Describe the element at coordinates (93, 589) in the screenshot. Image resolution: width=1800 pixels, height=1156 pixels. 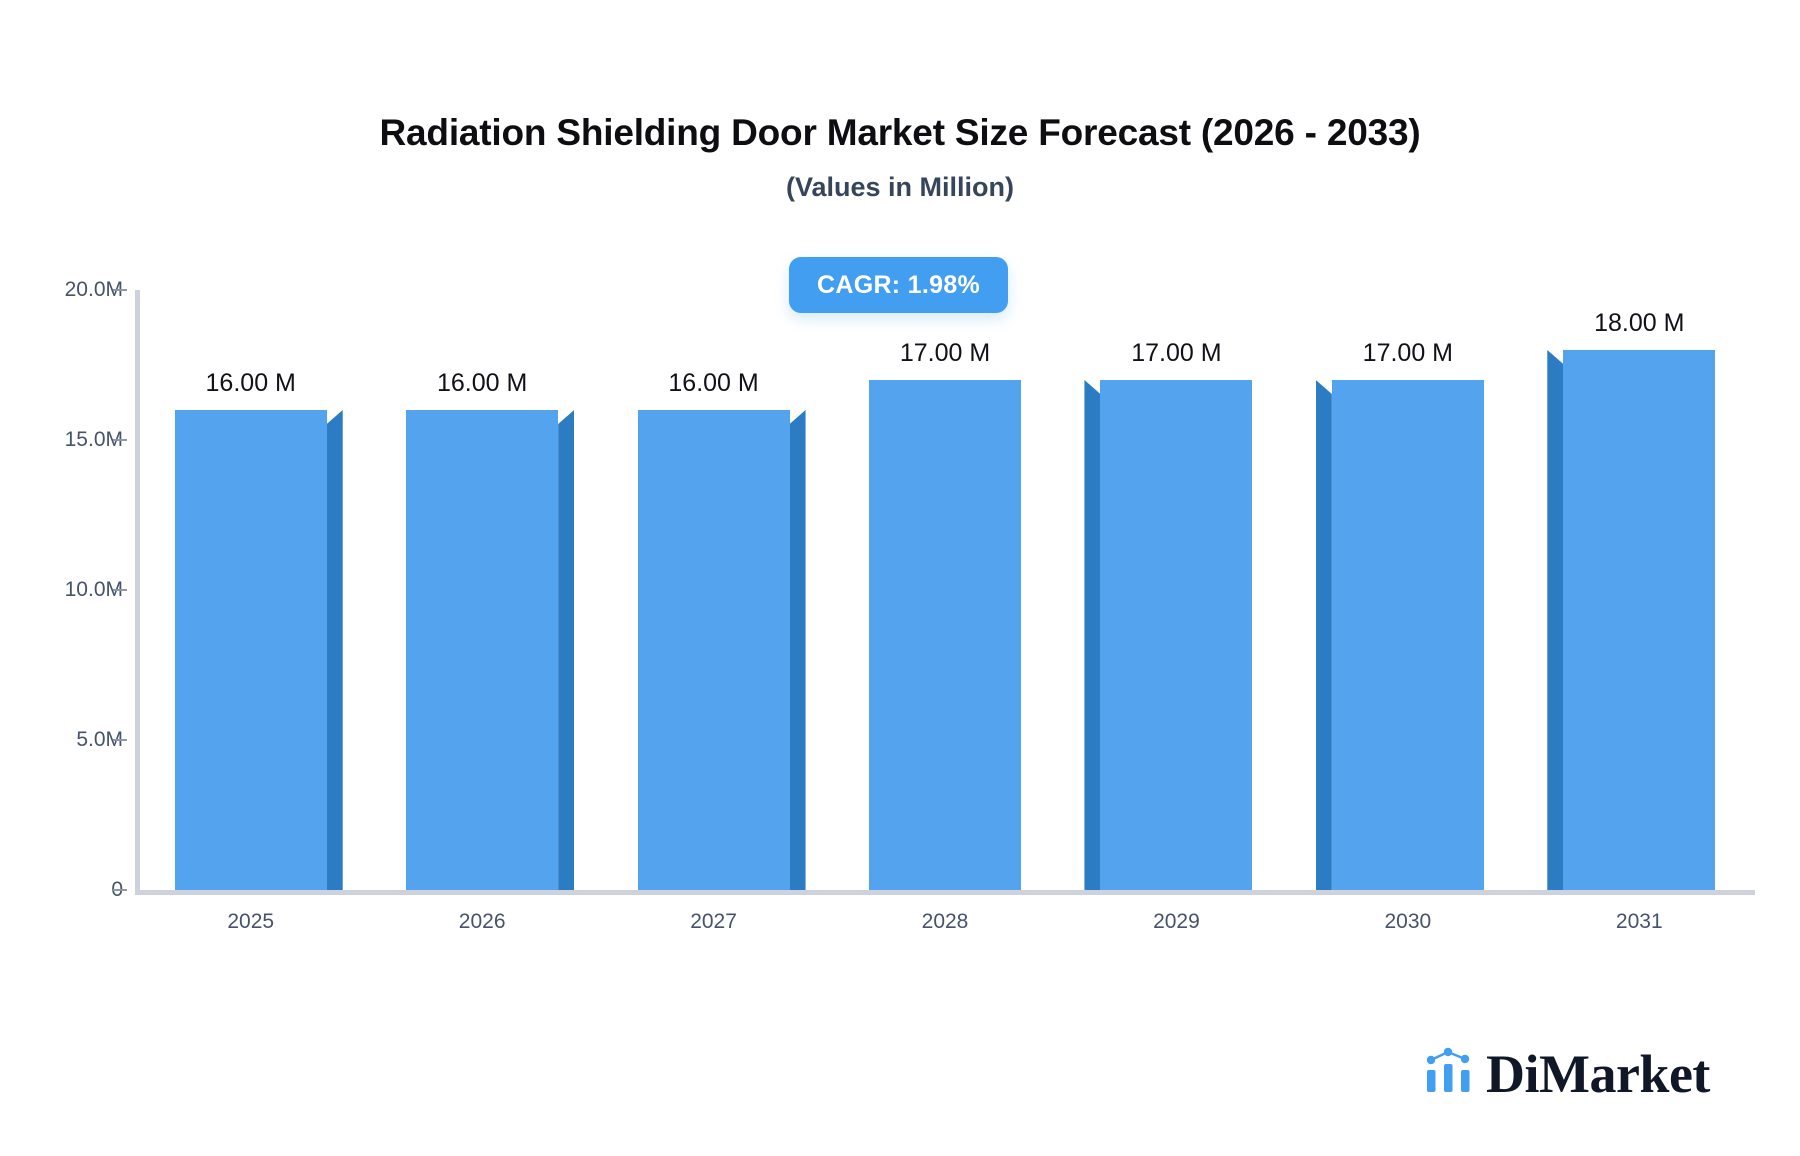
I see `y-axis-tick-label: 10.0M` at that location.